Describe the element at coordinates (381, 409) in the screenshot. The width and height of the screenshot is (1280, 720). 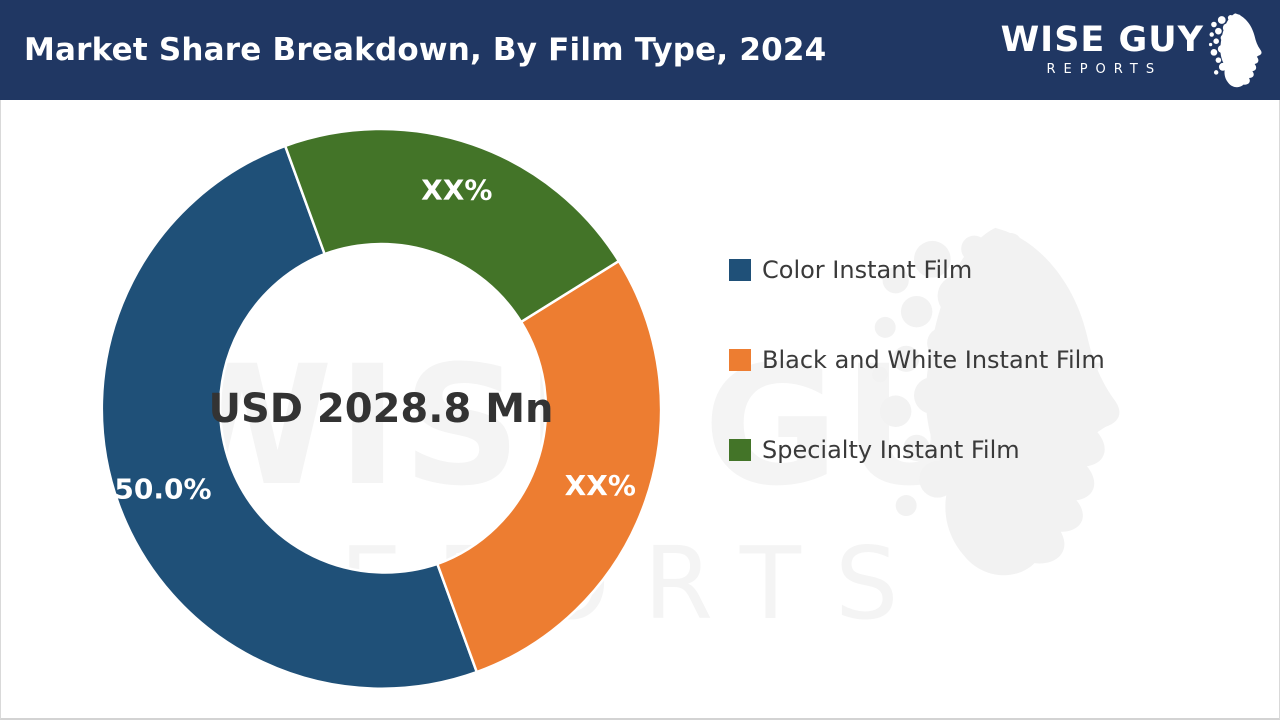
I see `donut-center-value: USD 2028.8 Mn` at that location.